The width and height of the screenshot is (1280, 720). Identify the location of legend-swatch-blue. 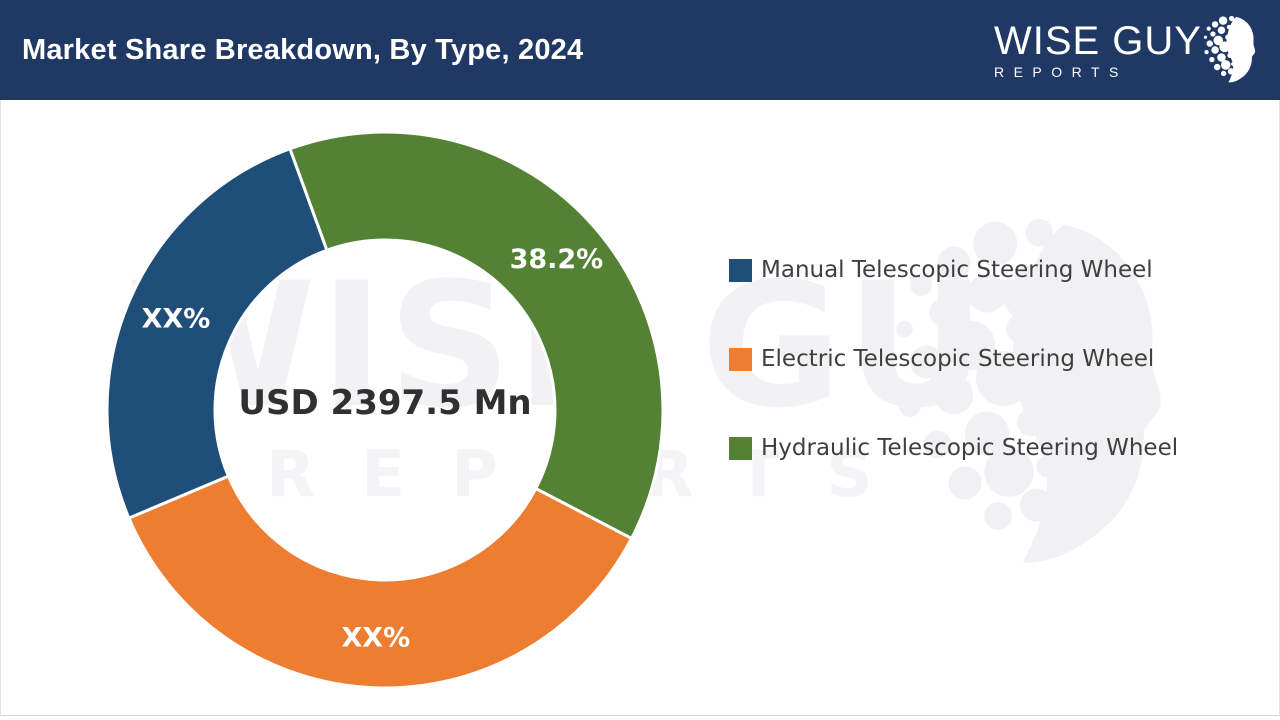
(740, 270).